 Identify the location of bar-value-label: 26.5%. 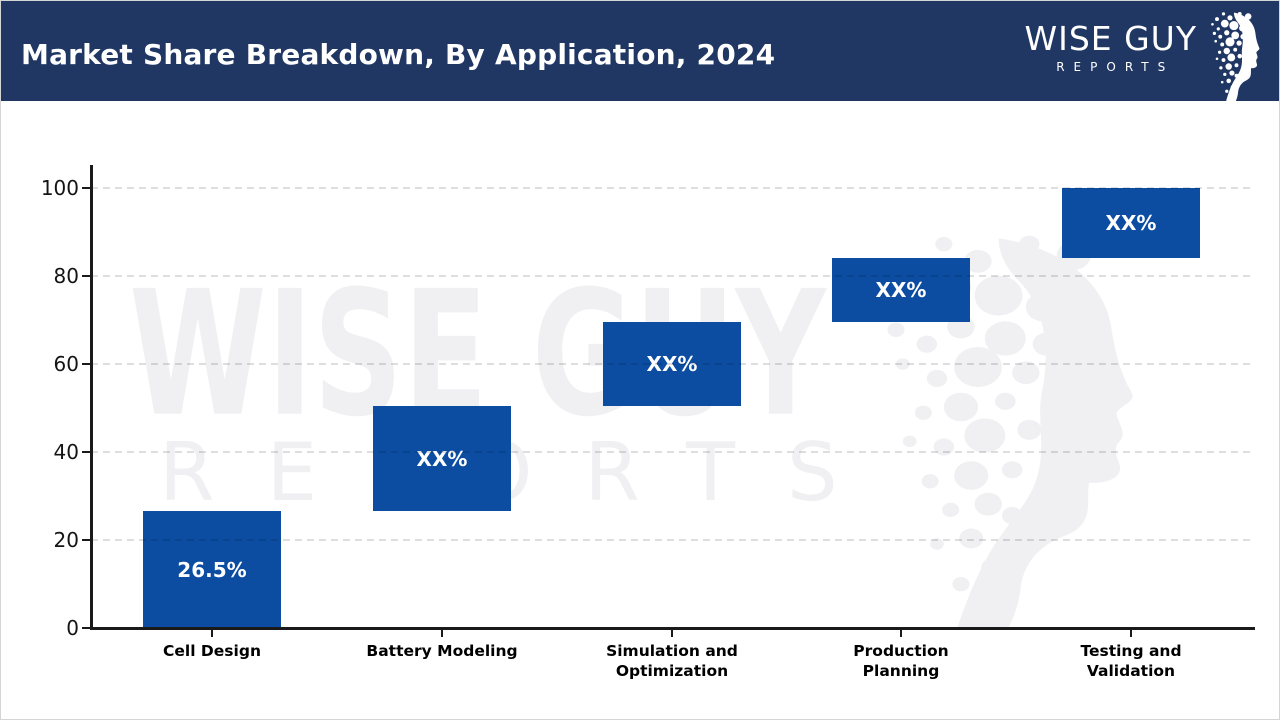
(212, 569).